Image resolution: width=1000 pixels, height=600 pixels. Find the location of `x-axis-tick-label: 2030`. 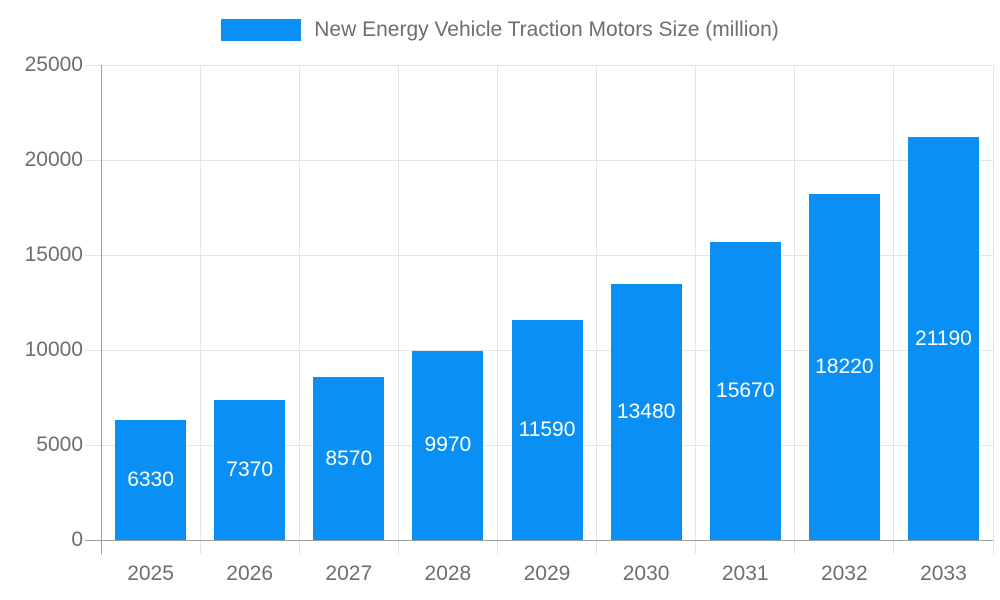

x-axis-tick-label: 2030 is located at coordinates (646, 573).